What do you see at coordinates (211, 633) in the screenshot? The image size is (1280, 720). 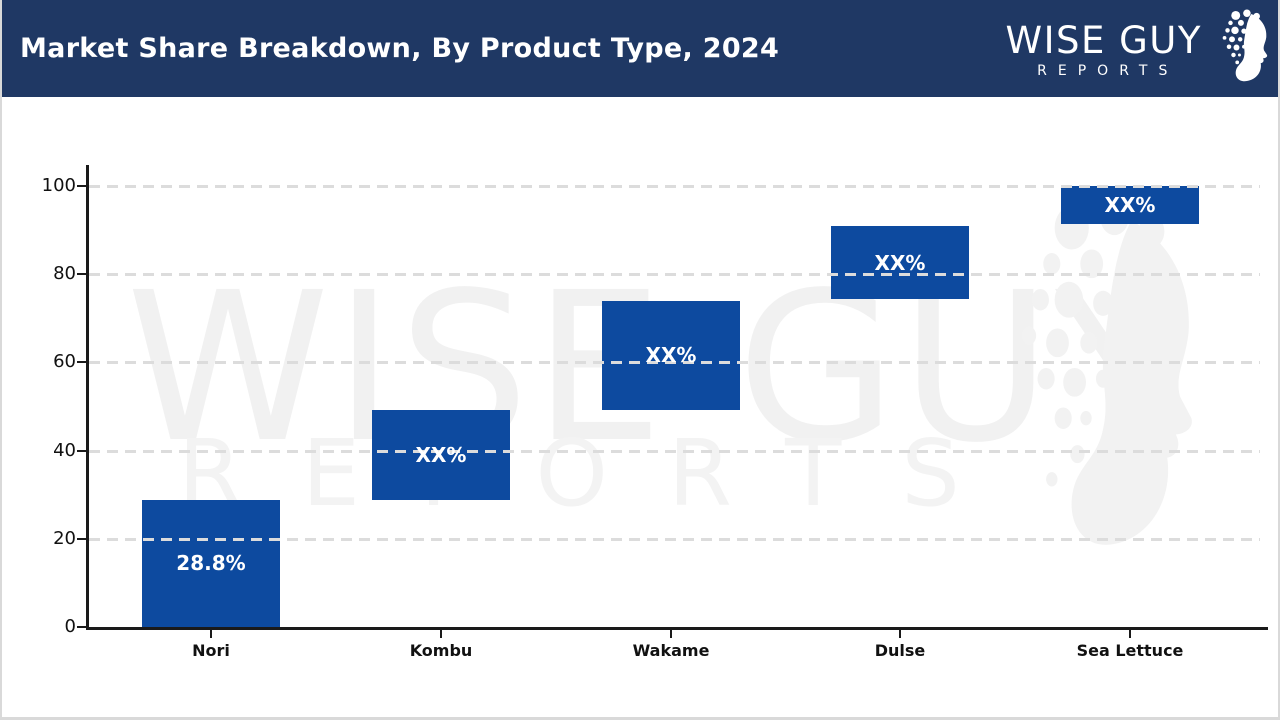 I see `x-tick-mark-Nori` at bounding box center [211, 633].